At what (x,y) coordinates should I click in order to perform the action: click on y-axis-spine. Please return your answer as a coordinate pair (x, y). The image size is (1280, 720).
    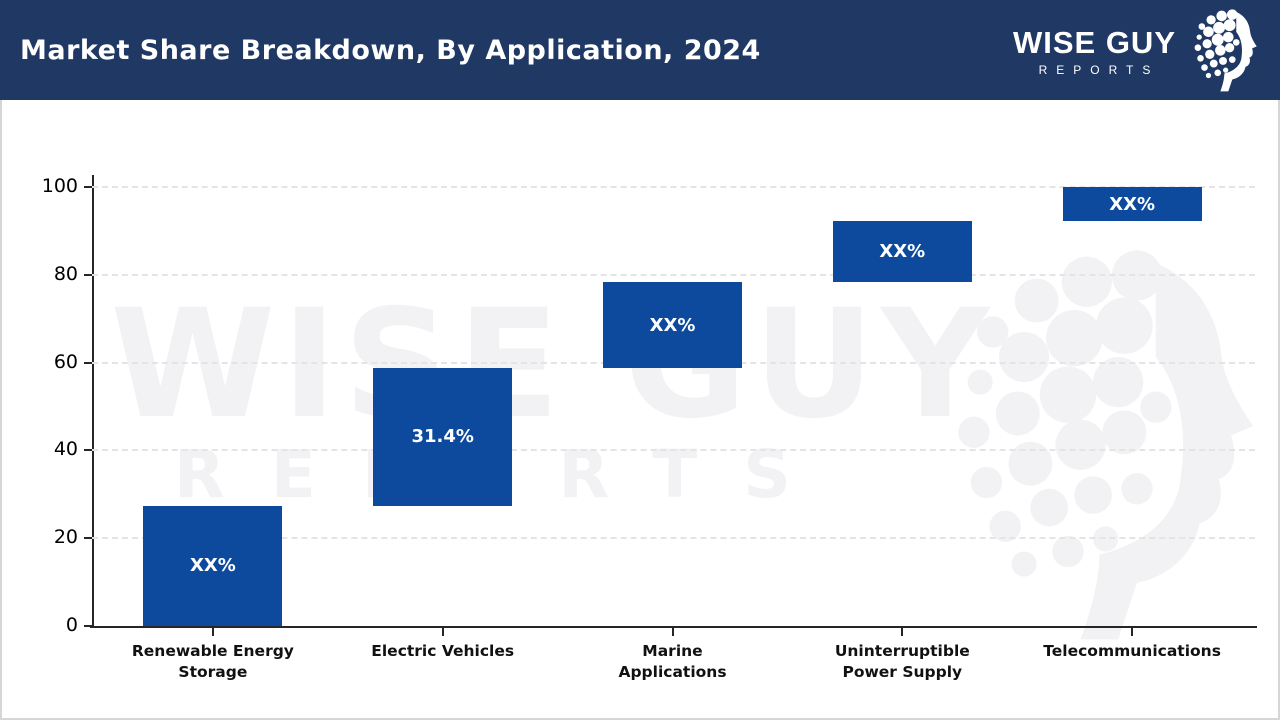
    Looking at the image, I should click on (93, 401).